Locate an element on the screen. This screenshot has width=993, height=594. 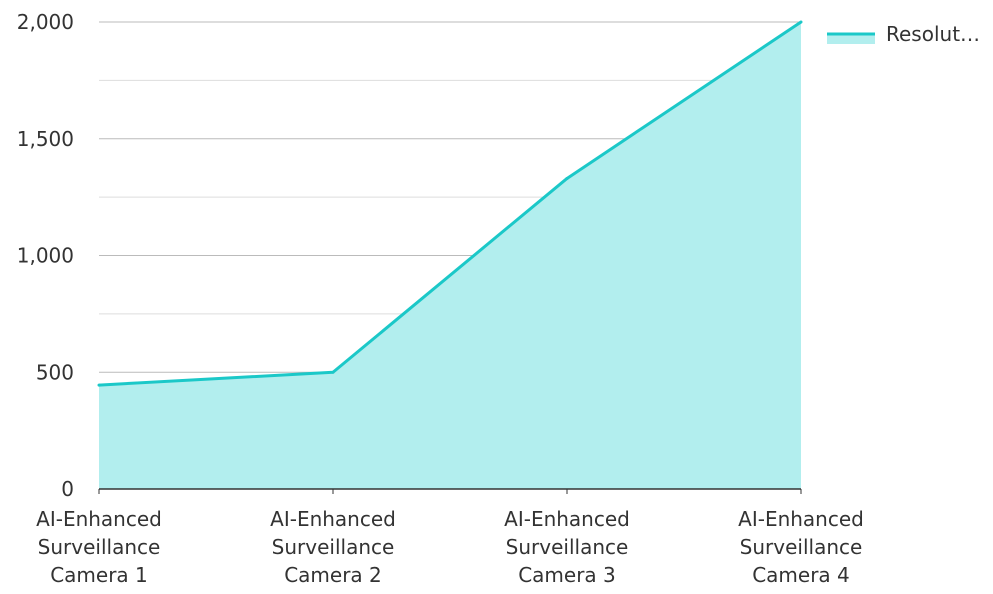
x-category-label: AI-Enhanced Surveillance Camera 1 is located at coordinates (99, 547).